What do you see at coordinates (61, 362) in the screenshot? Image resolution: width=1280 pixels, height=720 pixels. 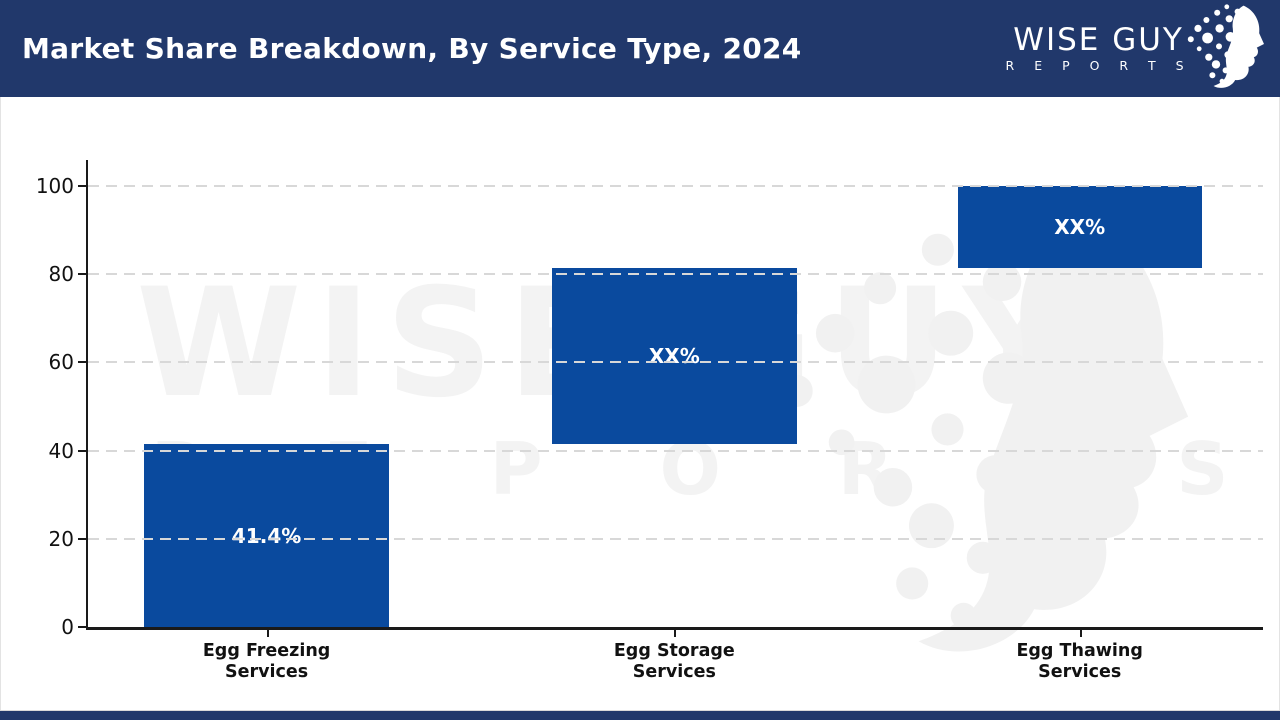 I see `y-axis-tick-label: 60` at bounding box center [61, 362].